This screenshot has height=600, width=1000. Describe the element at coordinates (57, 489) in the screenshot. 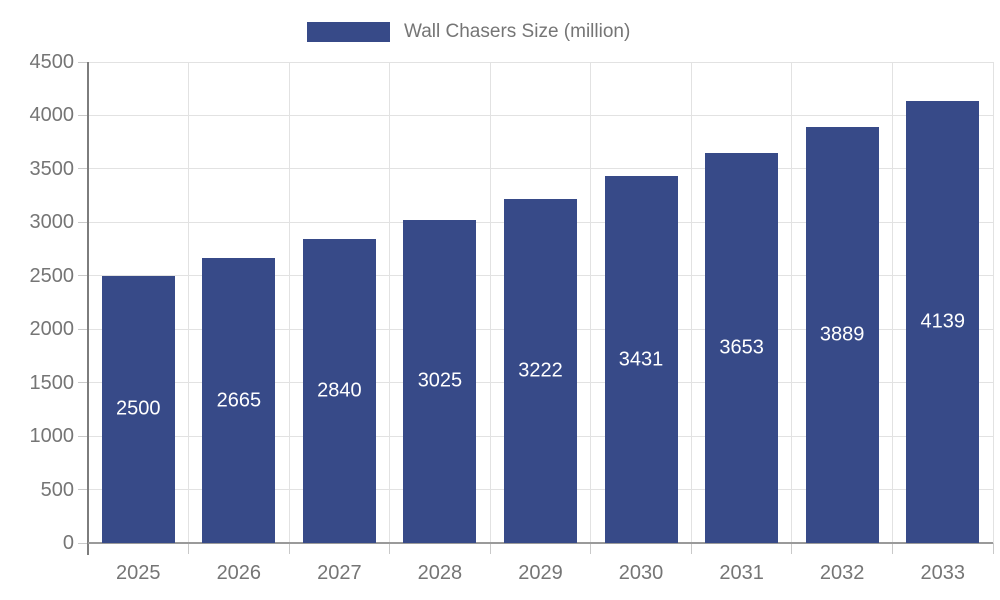

I see `y-axis-label: 500` at that location.